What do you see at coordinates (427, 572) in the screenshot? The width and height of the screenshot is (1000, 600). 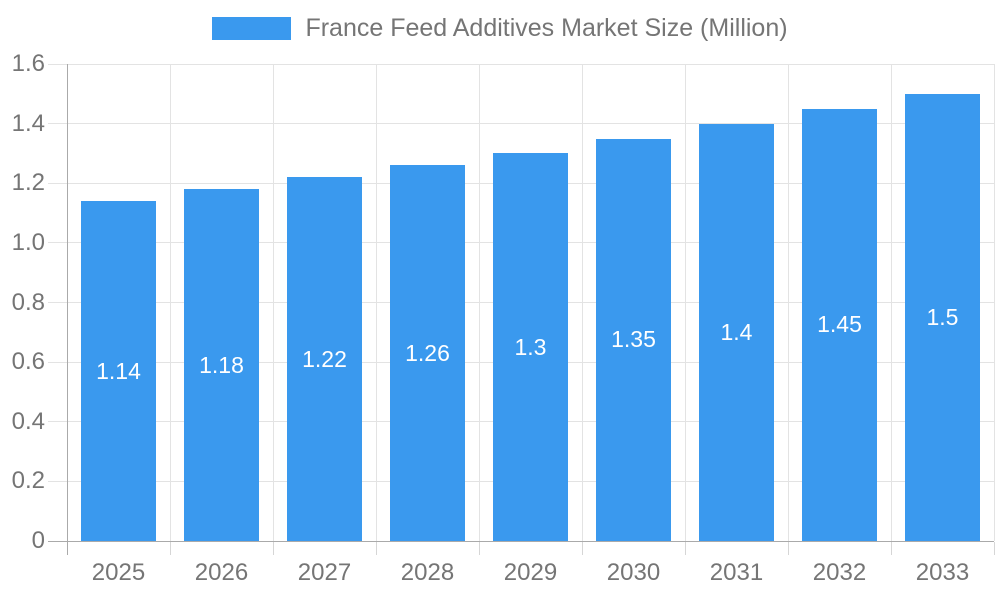 I see `x-tick-label-2028: 2028` at bounding box center [427, 572].